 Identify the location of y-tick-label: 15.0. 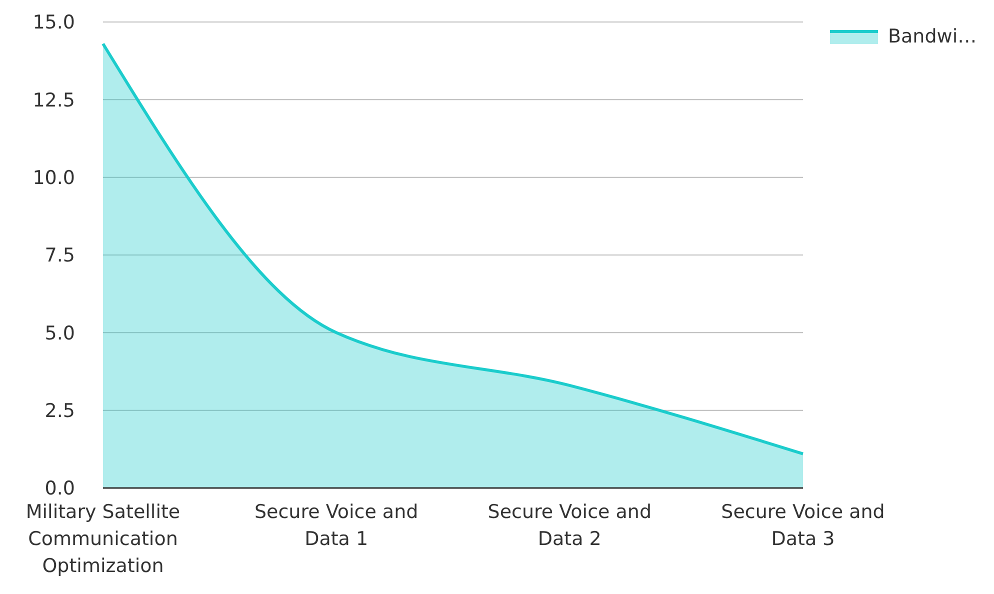
(53, 23).